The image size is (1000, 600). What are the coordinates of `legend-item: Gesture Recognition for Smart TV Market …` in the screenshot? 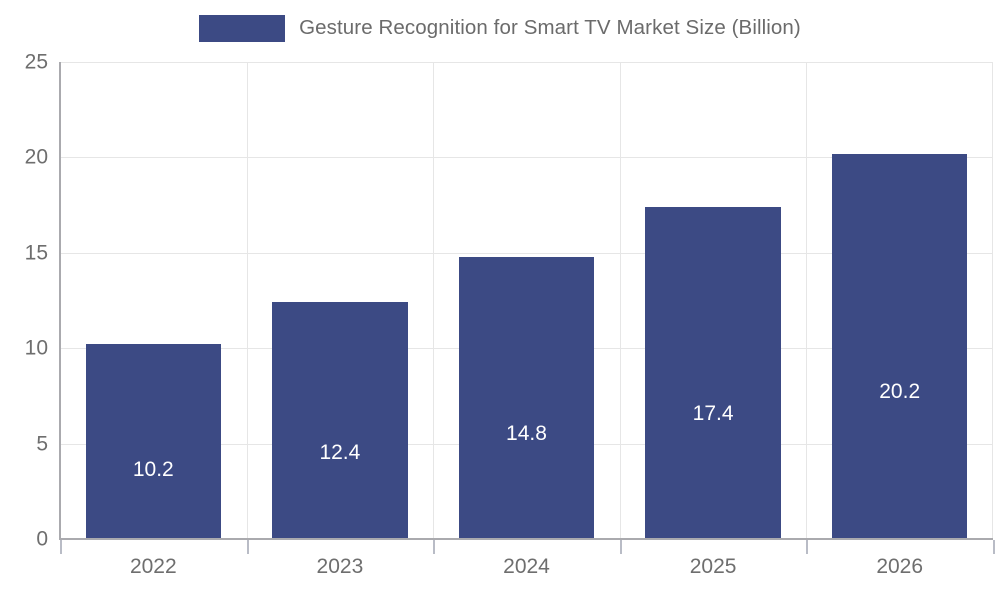 It's located at (500, 28).